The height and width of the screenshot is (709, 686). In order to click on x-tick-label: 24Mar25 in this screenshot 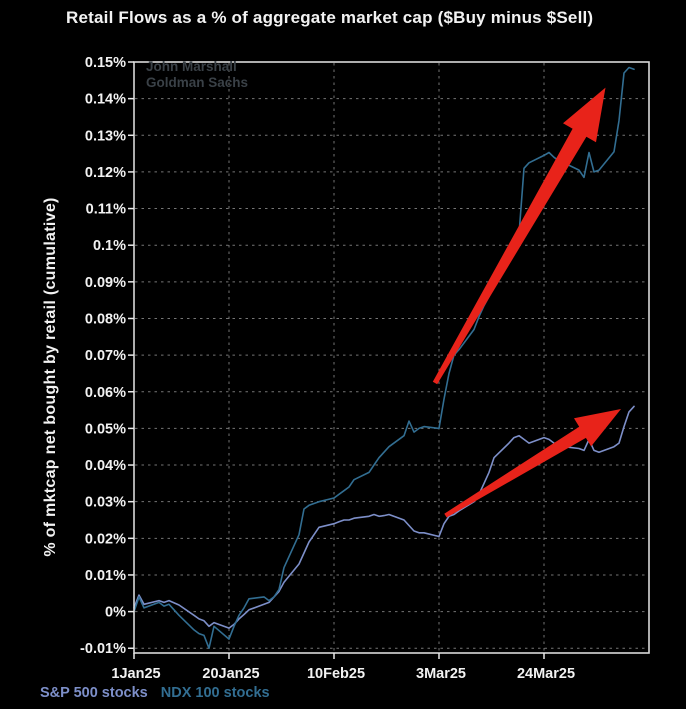, I will do `click(546, 674)`.